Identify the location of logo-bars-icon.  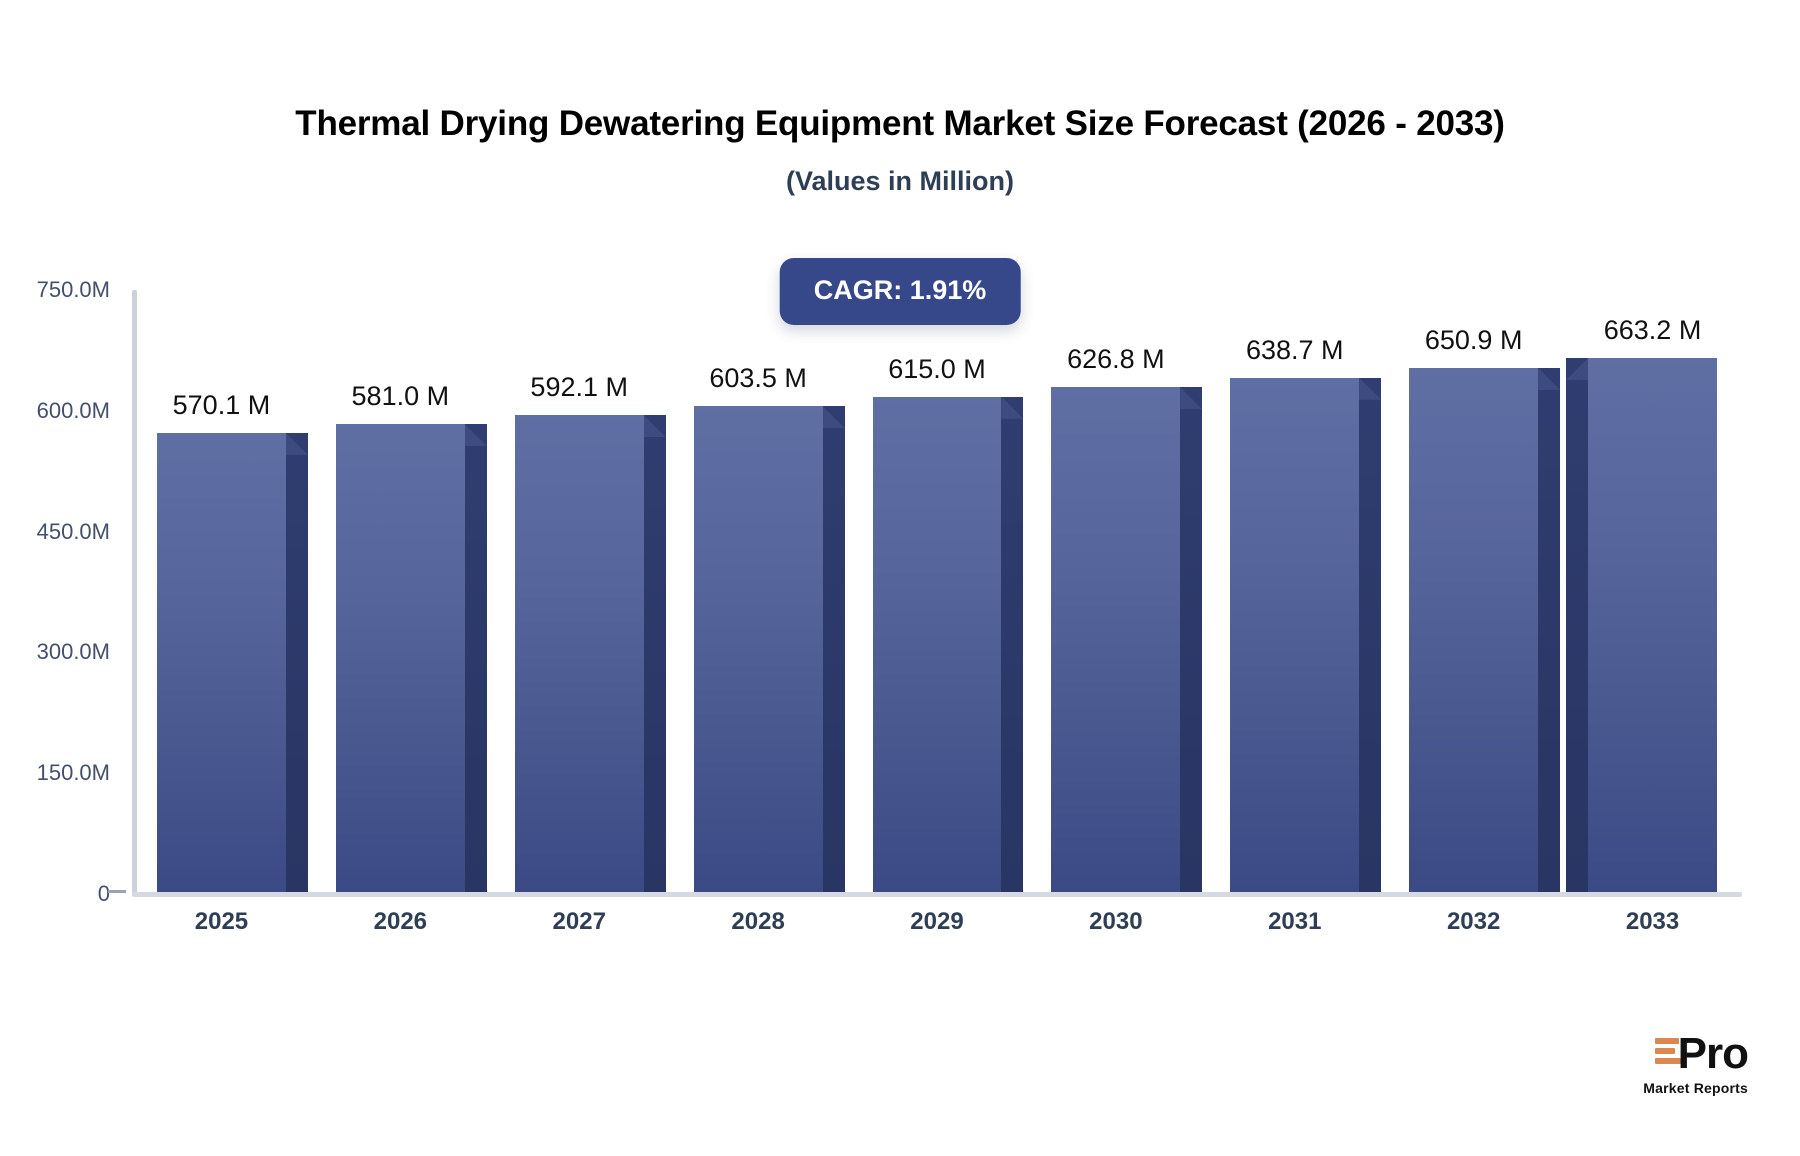
(1667, 1048).